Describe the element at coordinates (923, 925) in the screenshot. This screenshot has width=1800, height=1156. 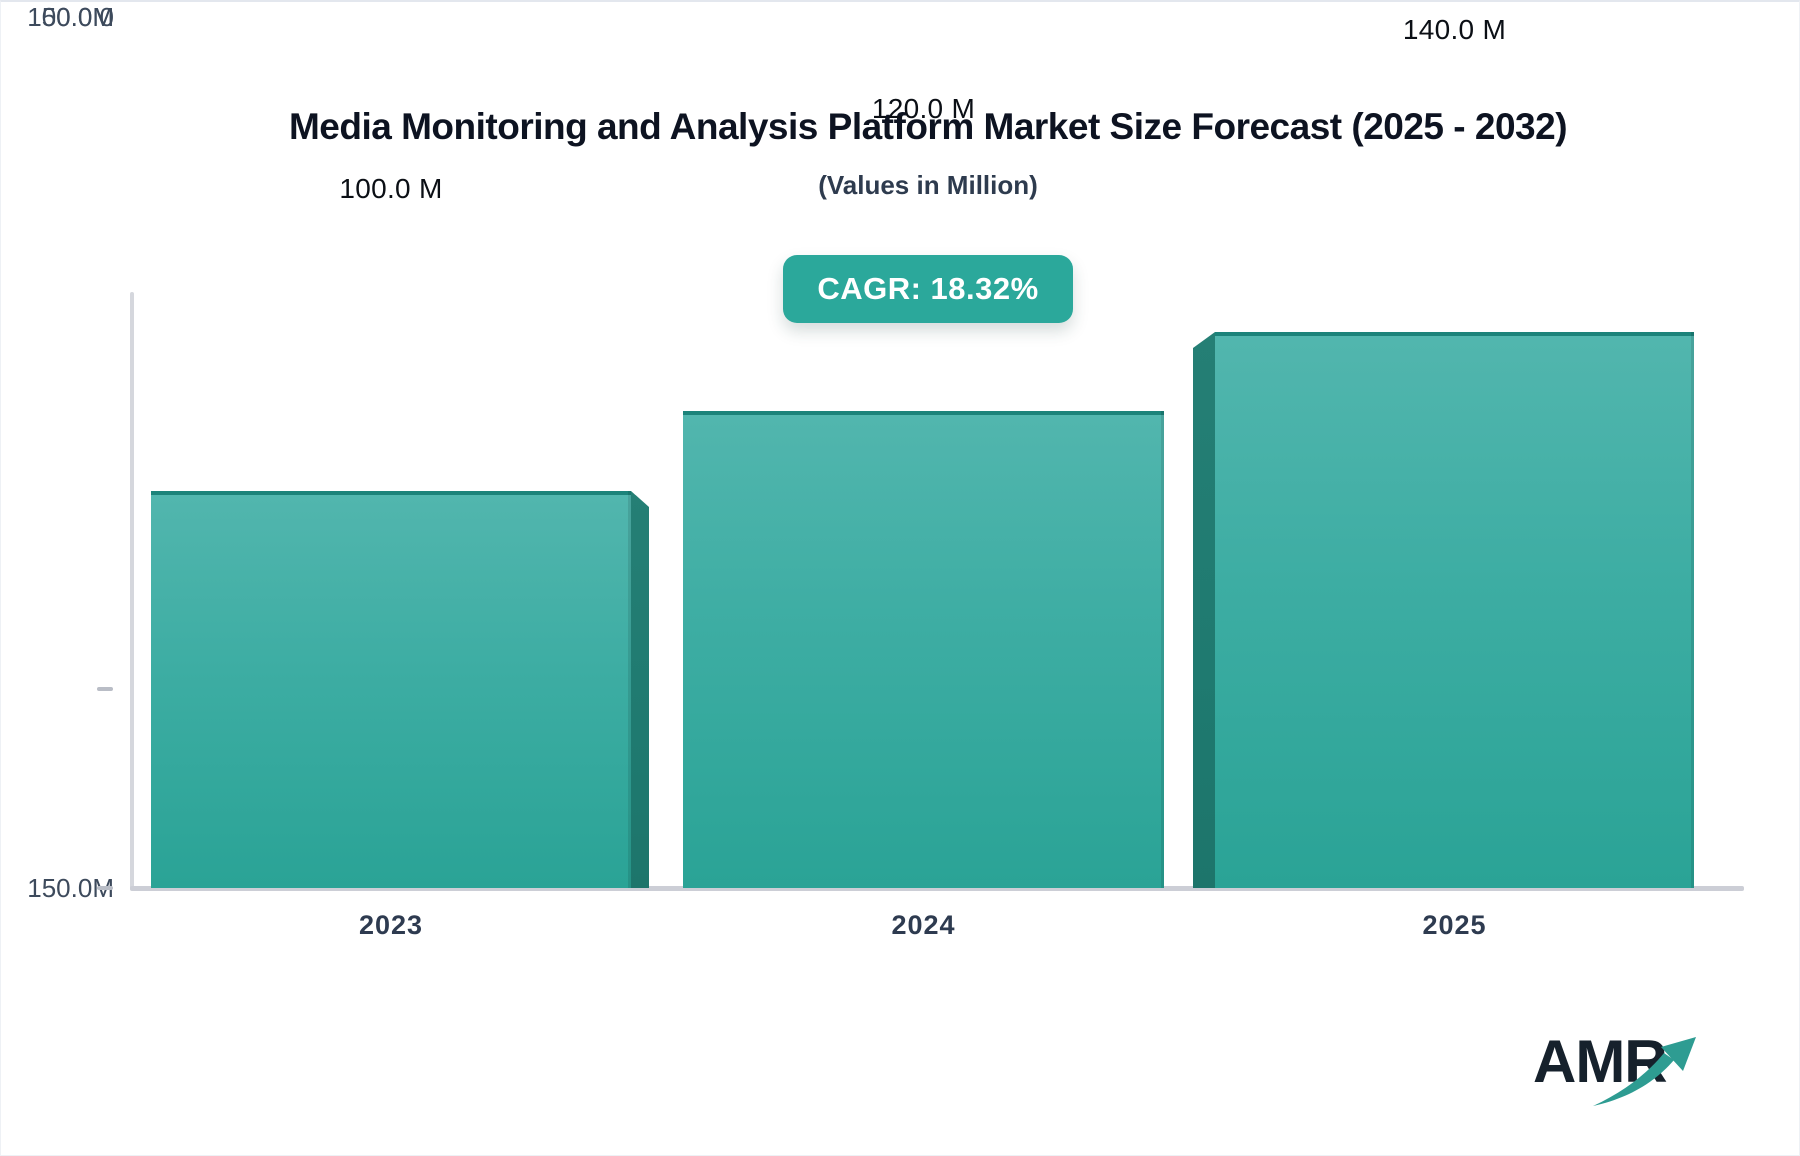
I see `x-axis-category-label: 2024` at that location.